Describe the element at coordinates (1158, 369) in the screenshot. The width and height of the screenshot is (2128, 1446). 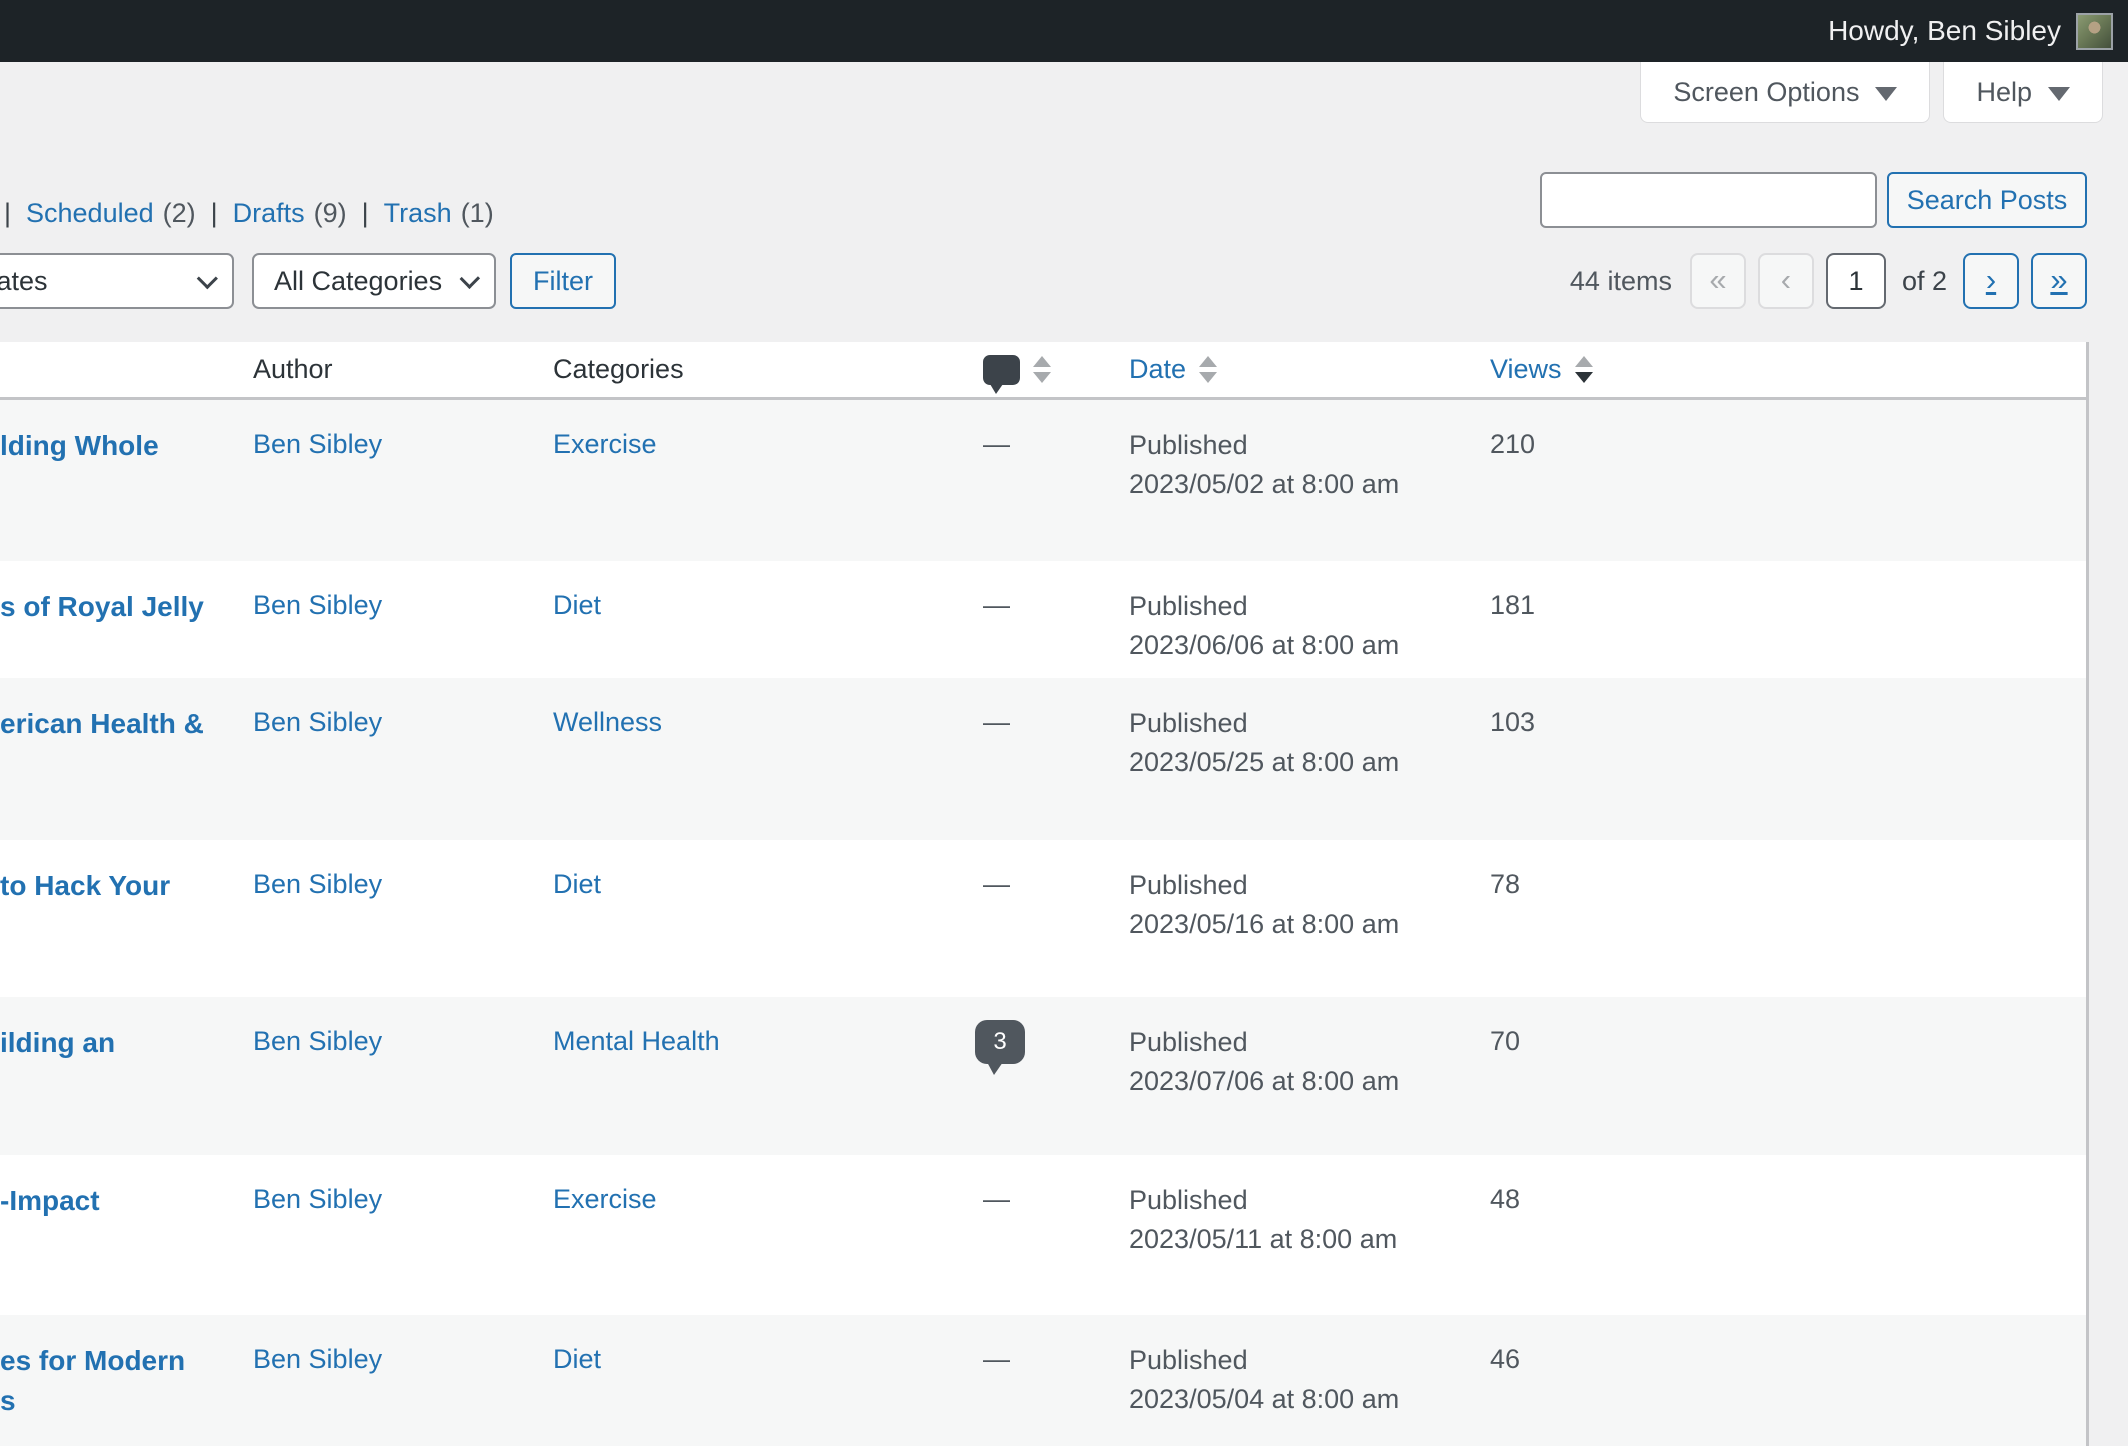
I see `date-sort-link: Date` at that location.